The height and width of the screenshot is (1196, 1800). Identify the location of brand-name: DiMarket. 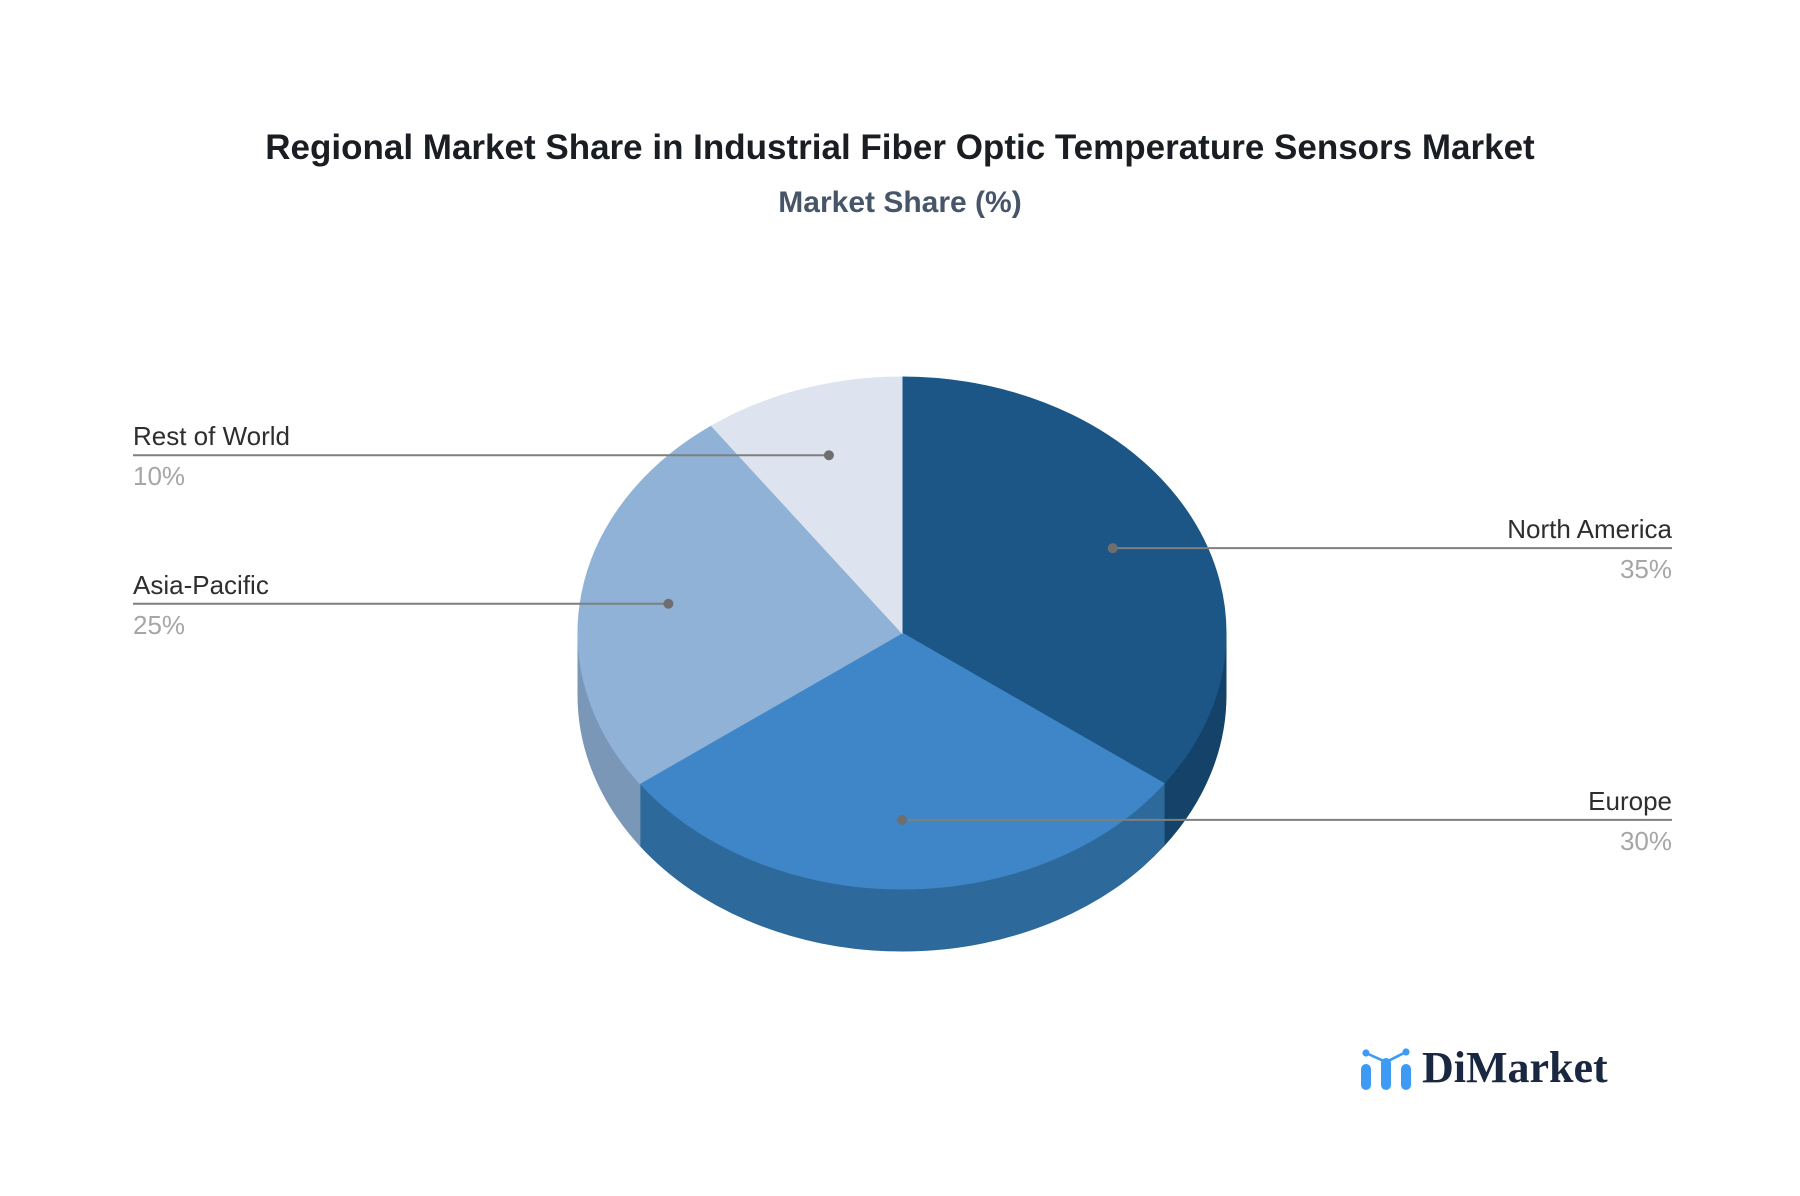
(1515, 1067).